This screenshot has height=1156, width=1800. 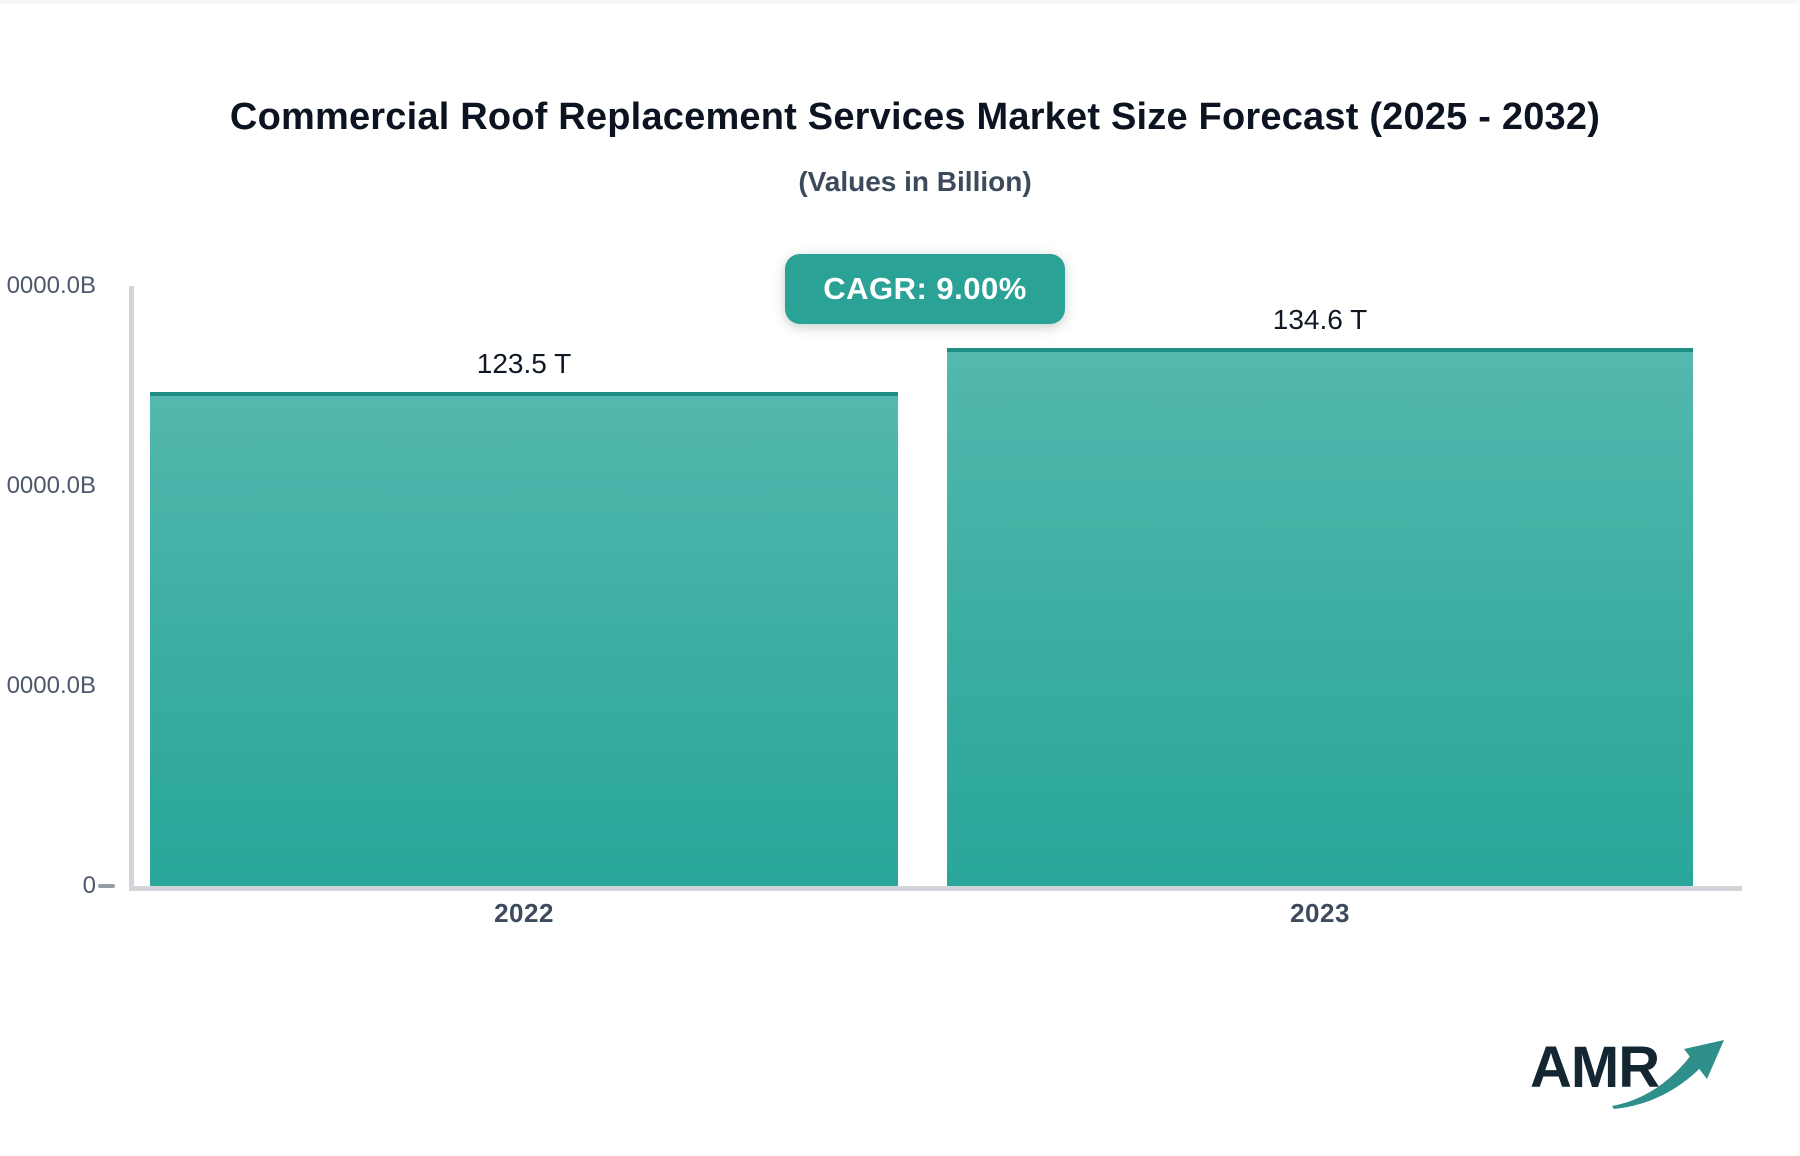 I want to click on y-tick-label-1: 0000.0B, so click(x=51, y=485).